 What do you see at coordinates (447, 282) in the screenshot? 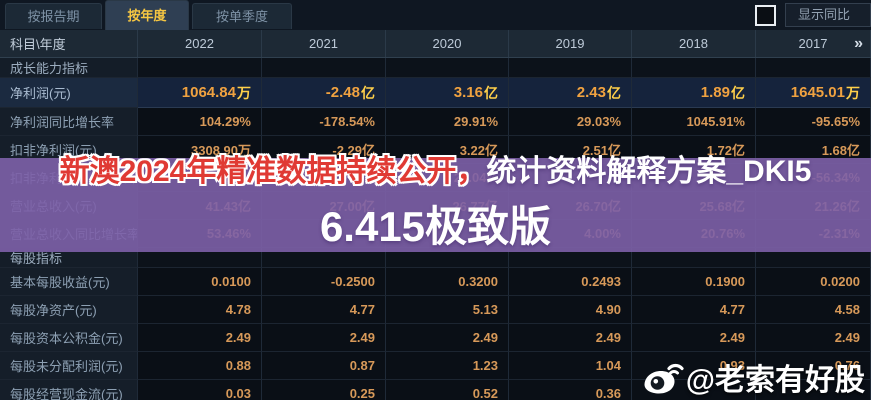
I see `value-cell: 0.3200` at bounding box center [447, 282].